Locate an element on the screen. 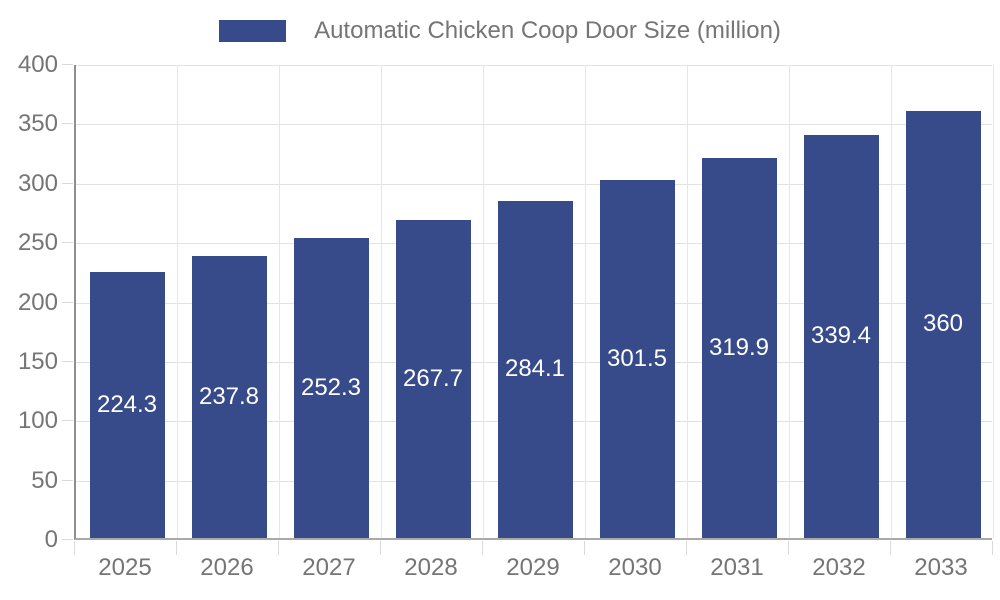 This screenshot has height=600, width=1000. x-axis-tick-label: 2027 is located at coordinates (329, 567).